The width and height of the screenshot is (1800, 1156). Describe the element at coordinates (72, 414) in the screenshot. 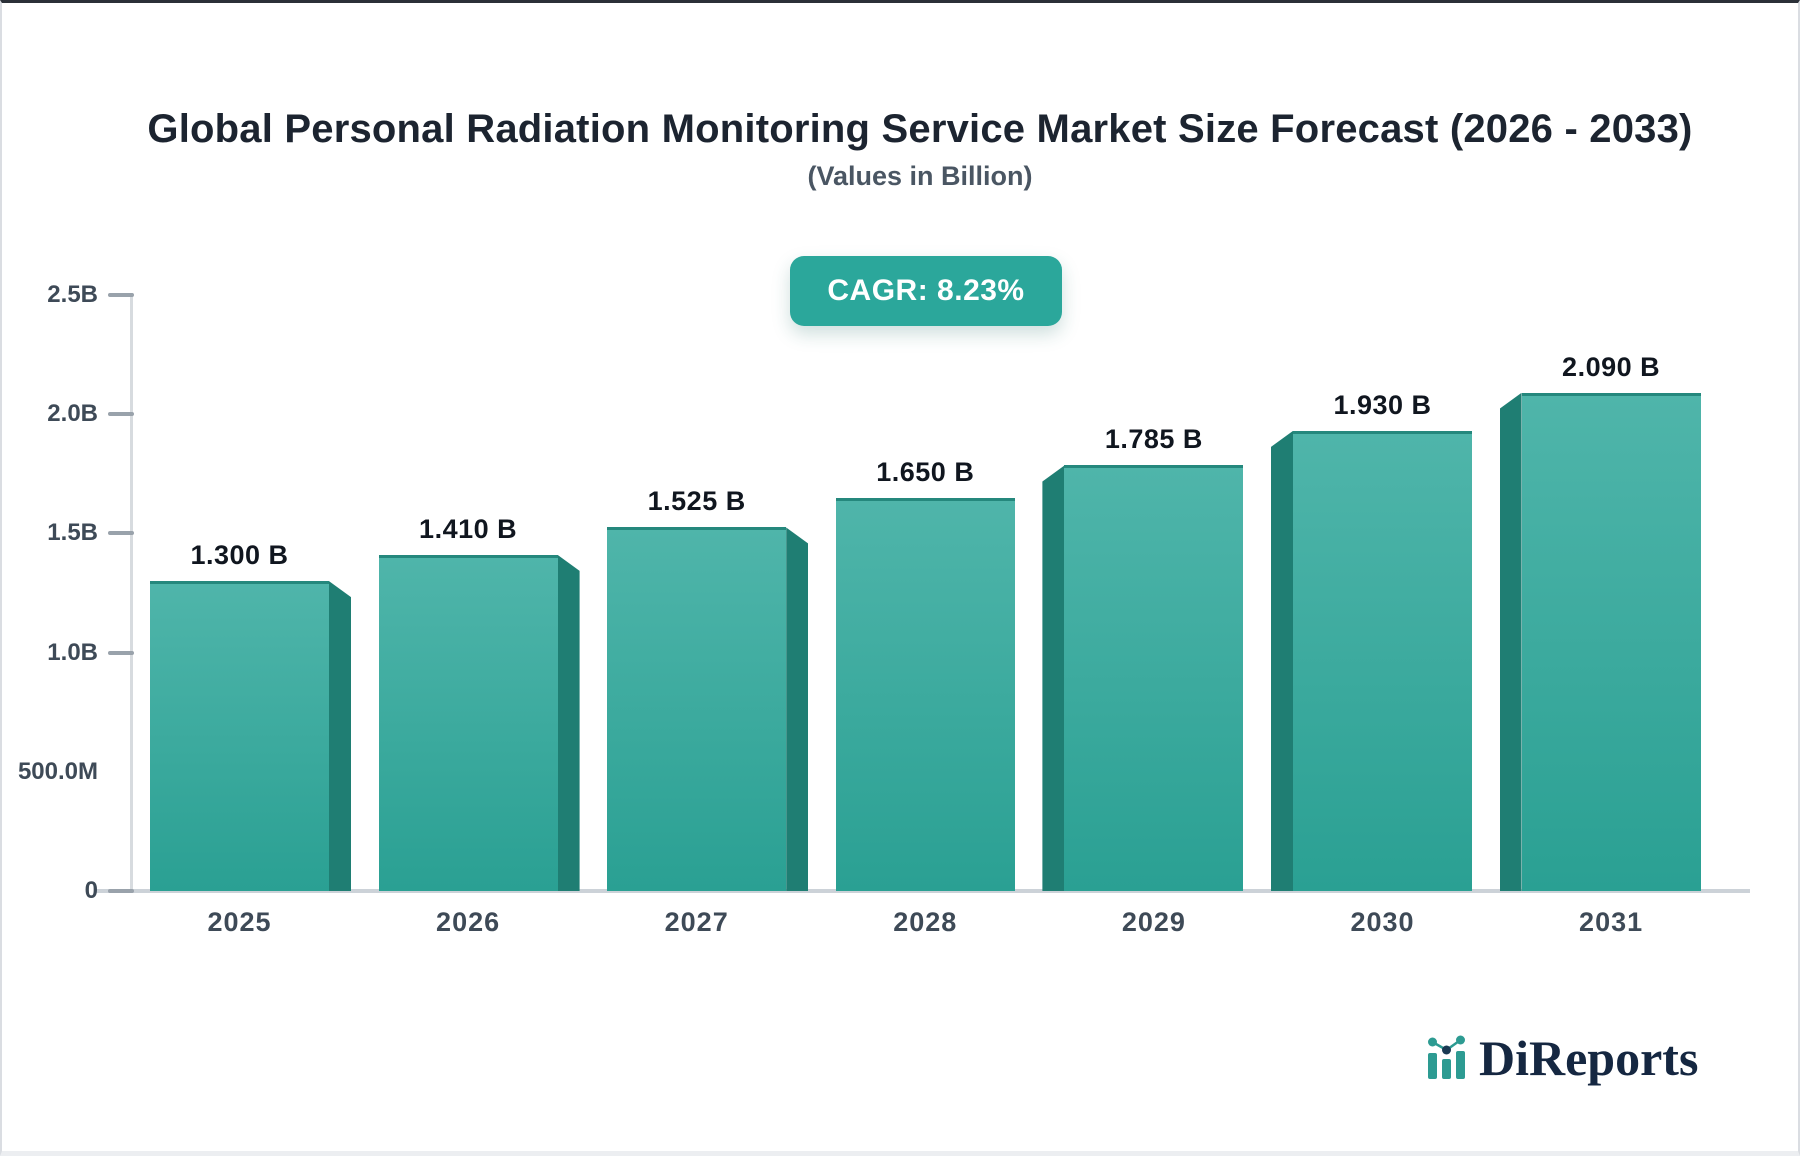

I see `y-axis-tick-label: 2.0B` at that location.